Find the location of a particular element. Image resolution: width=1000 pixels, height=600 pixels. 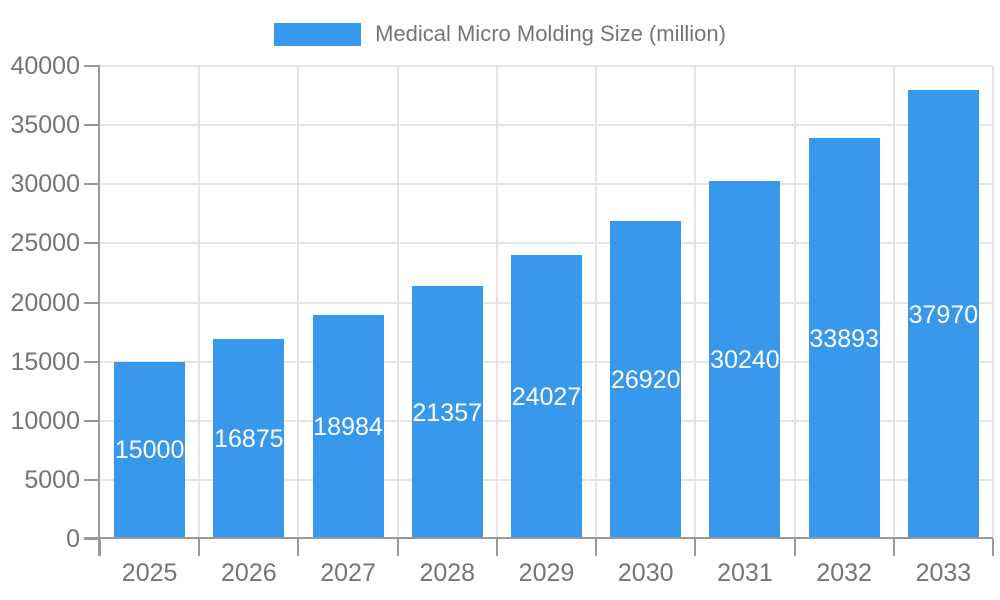

legend-swatch is located at coordinates (318, 34).